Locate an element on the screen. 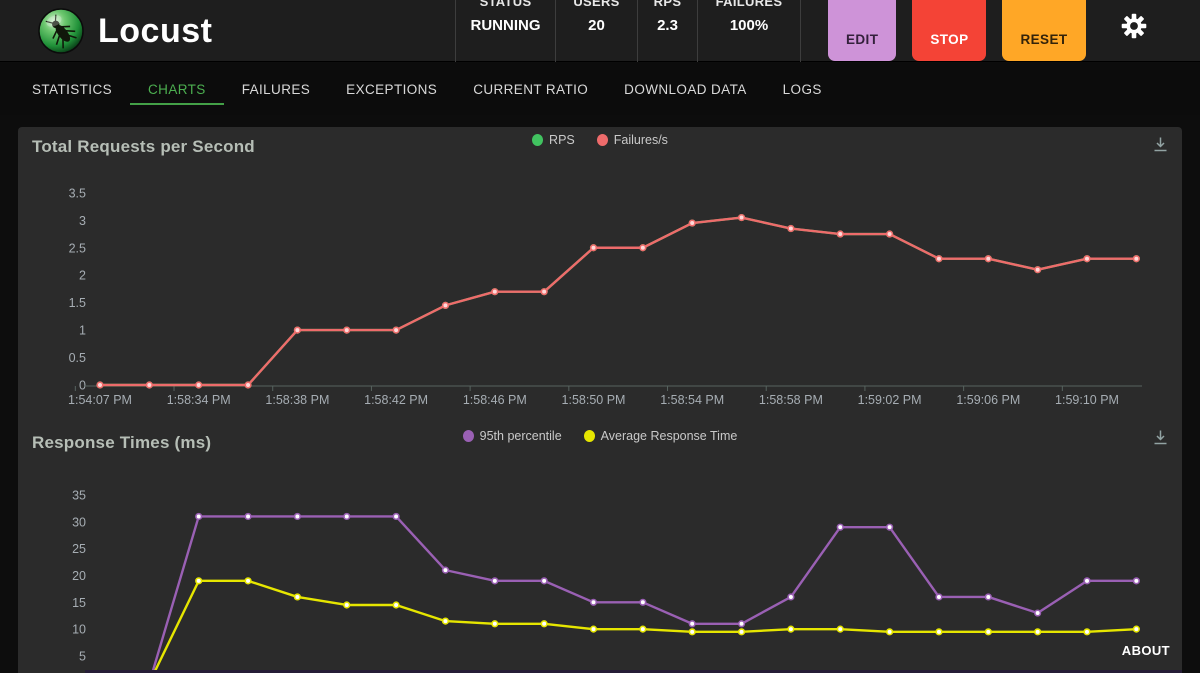  stat-label: FAILURES is located at coordinates (749, 4).